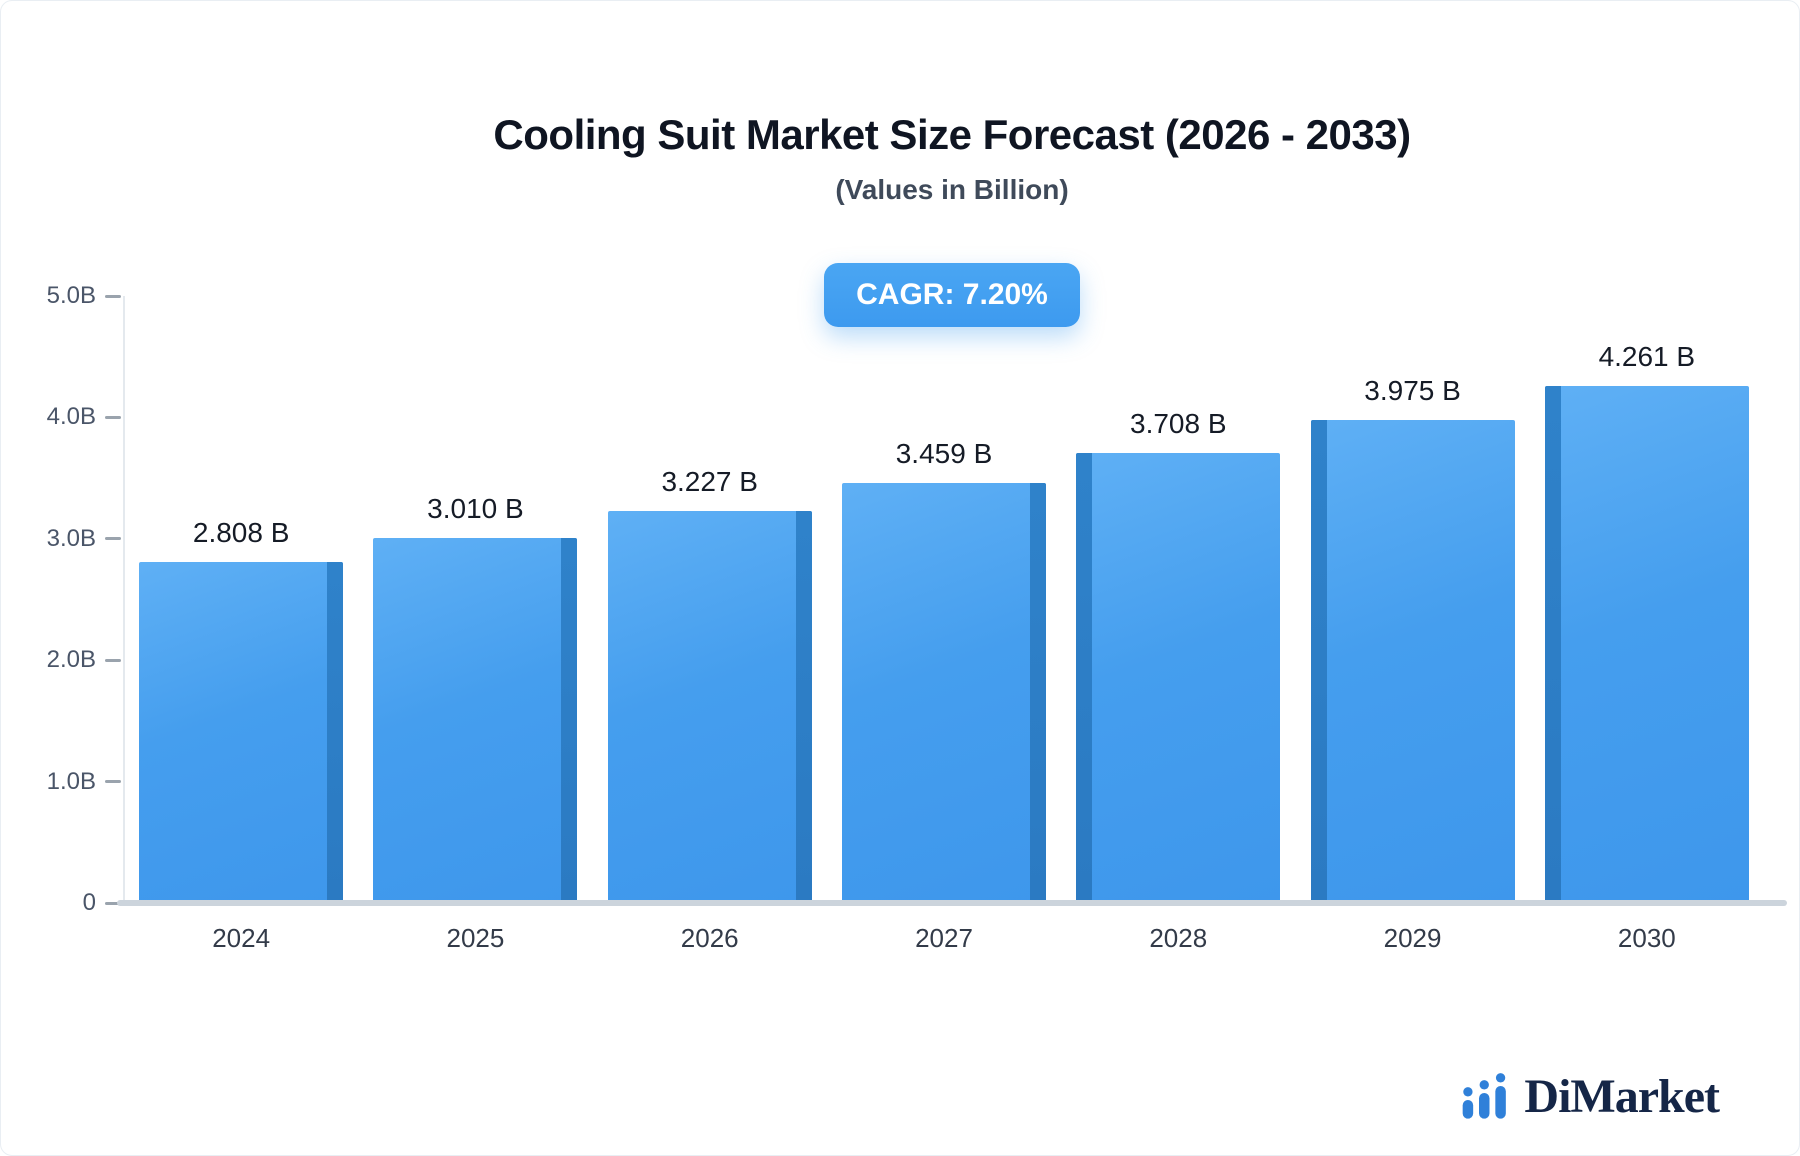 The height and width of the screenshot is (1156, 1800). What do you see at coordinates (241, 532) in the screenshot?
I see `bar-value-label: 2.808 B` at bounding box center [241, 532].